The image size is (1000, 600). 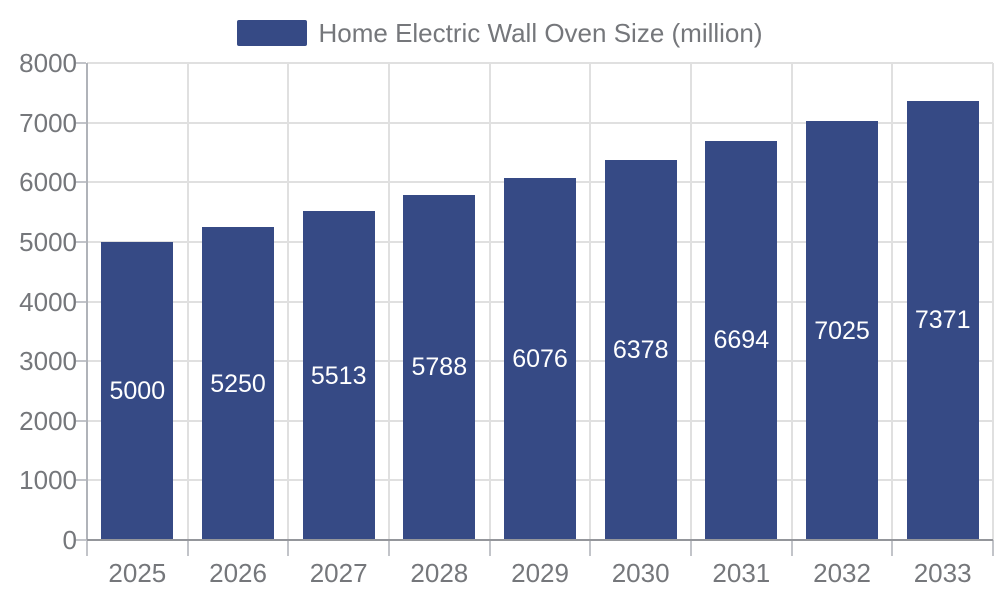 What do you see at coordinates (540, 573) in the screenshot?
I see `x-tick-label: 2029` at bounding box center [540, 573].